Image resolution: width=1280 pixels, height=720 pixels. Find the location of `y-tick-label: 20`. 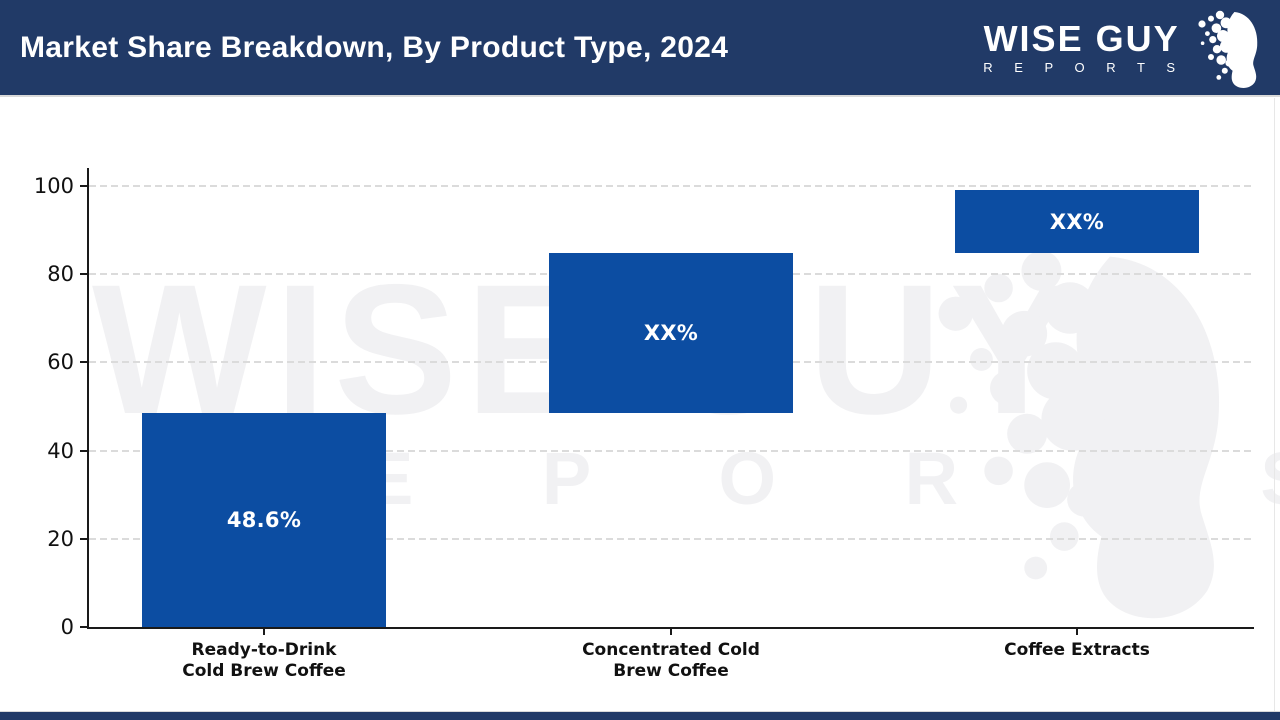

y-tick-label: 20 is located at coordinates (60, 538).